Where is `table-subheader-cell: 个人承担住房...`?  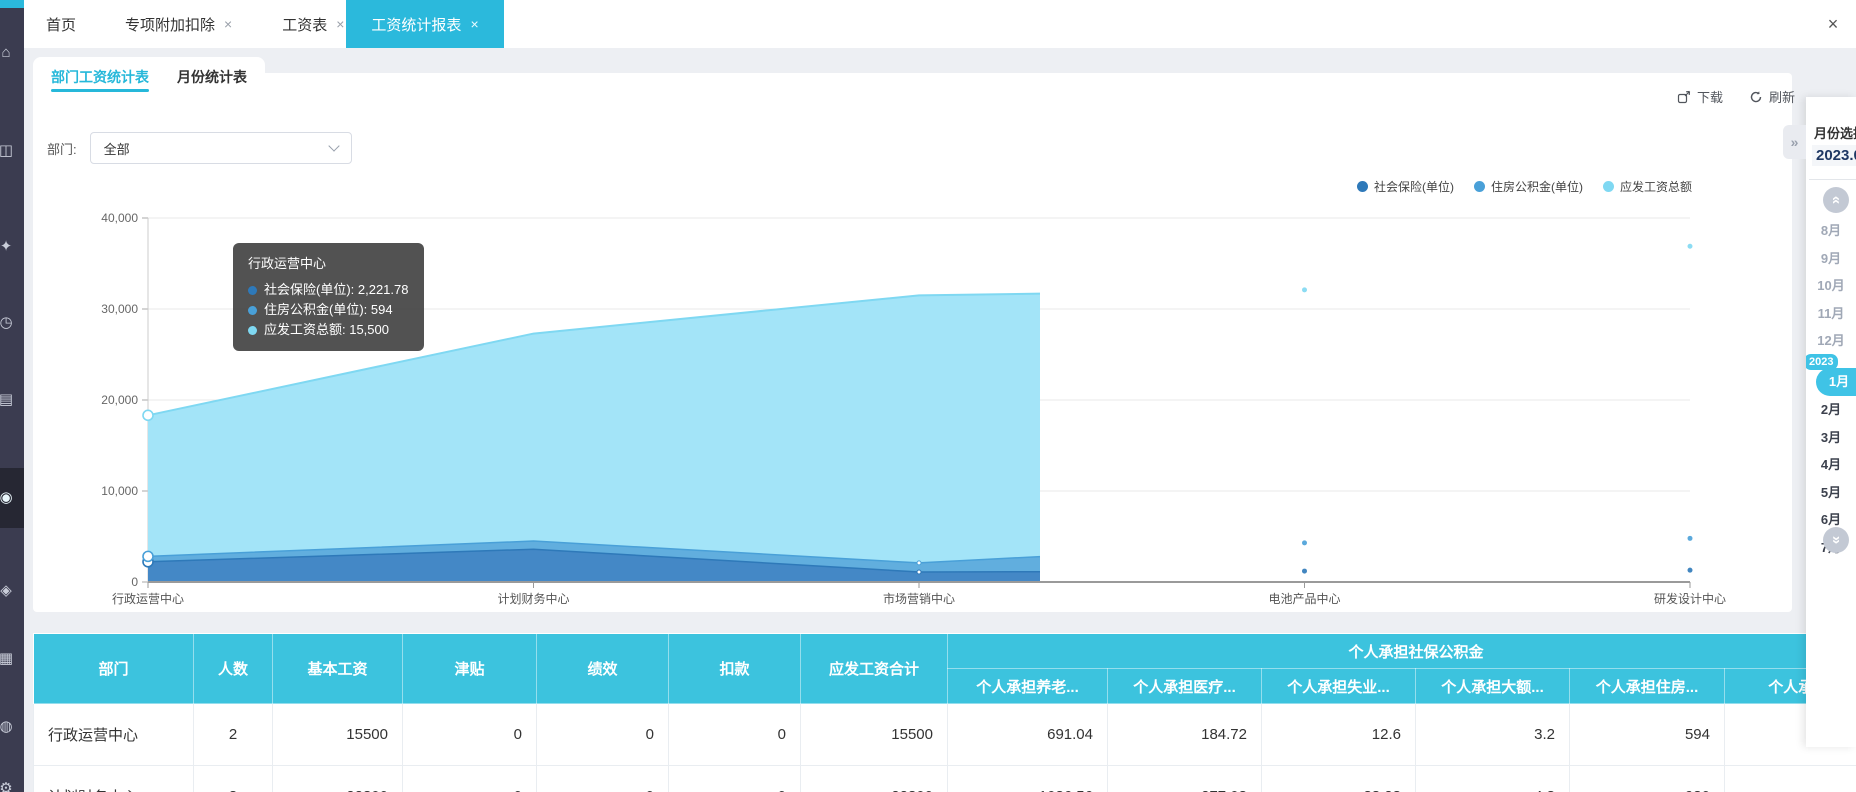
table-subheader-cell: 个人承担住房... is located at coordinates (1647, 686).